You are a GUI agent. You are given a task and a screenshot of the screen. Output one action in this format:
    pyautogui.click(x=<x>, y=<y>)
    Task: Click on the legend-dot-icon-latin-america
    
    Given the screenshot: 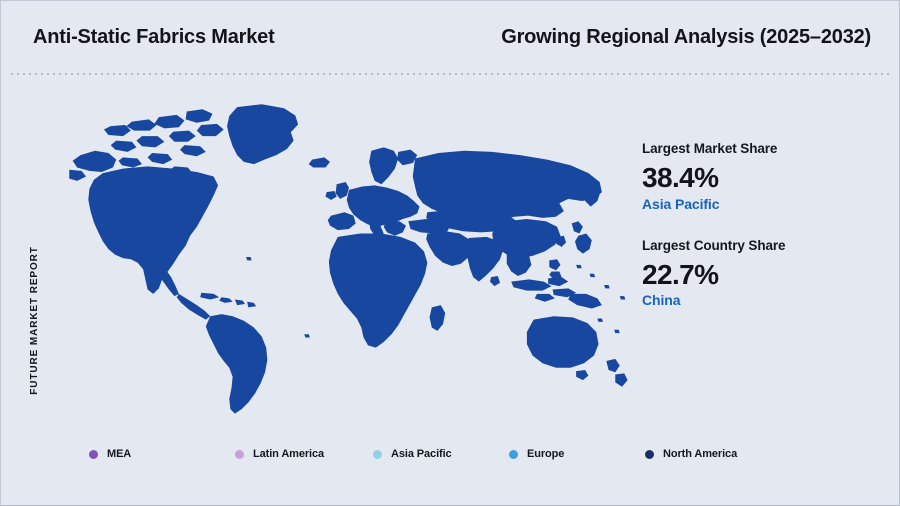 What is the action you would take?
    pyautogui.click(x=239, y=454)
    